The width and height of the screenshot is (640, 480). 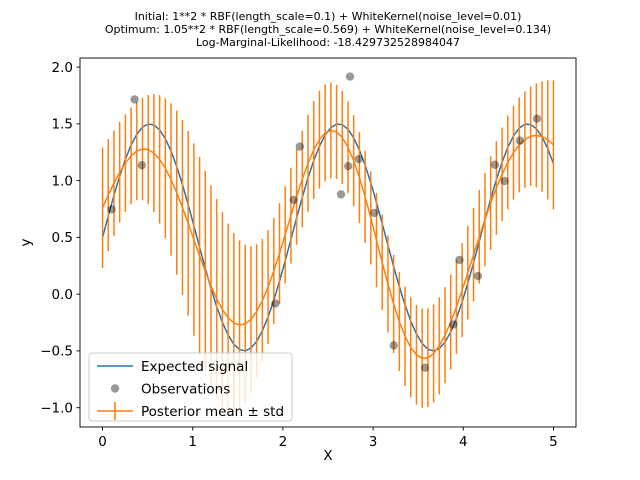 I want to click on y-tick-label: 1.0, so click(x=62, y=181).